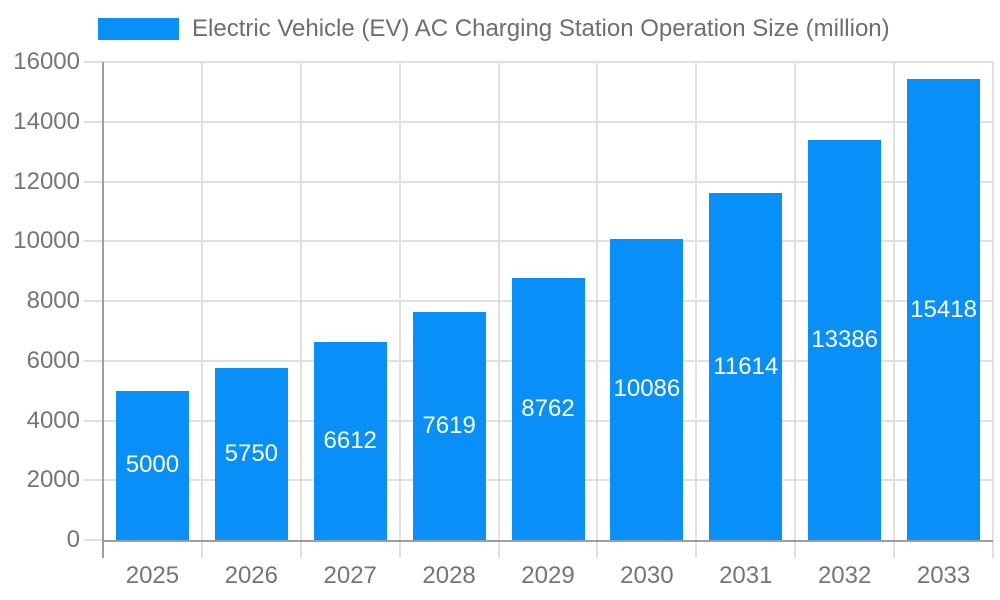 Image resolution: width=1000 pixels, height=600 pixels. I want to click on y-axis-line, so click(103, 310).